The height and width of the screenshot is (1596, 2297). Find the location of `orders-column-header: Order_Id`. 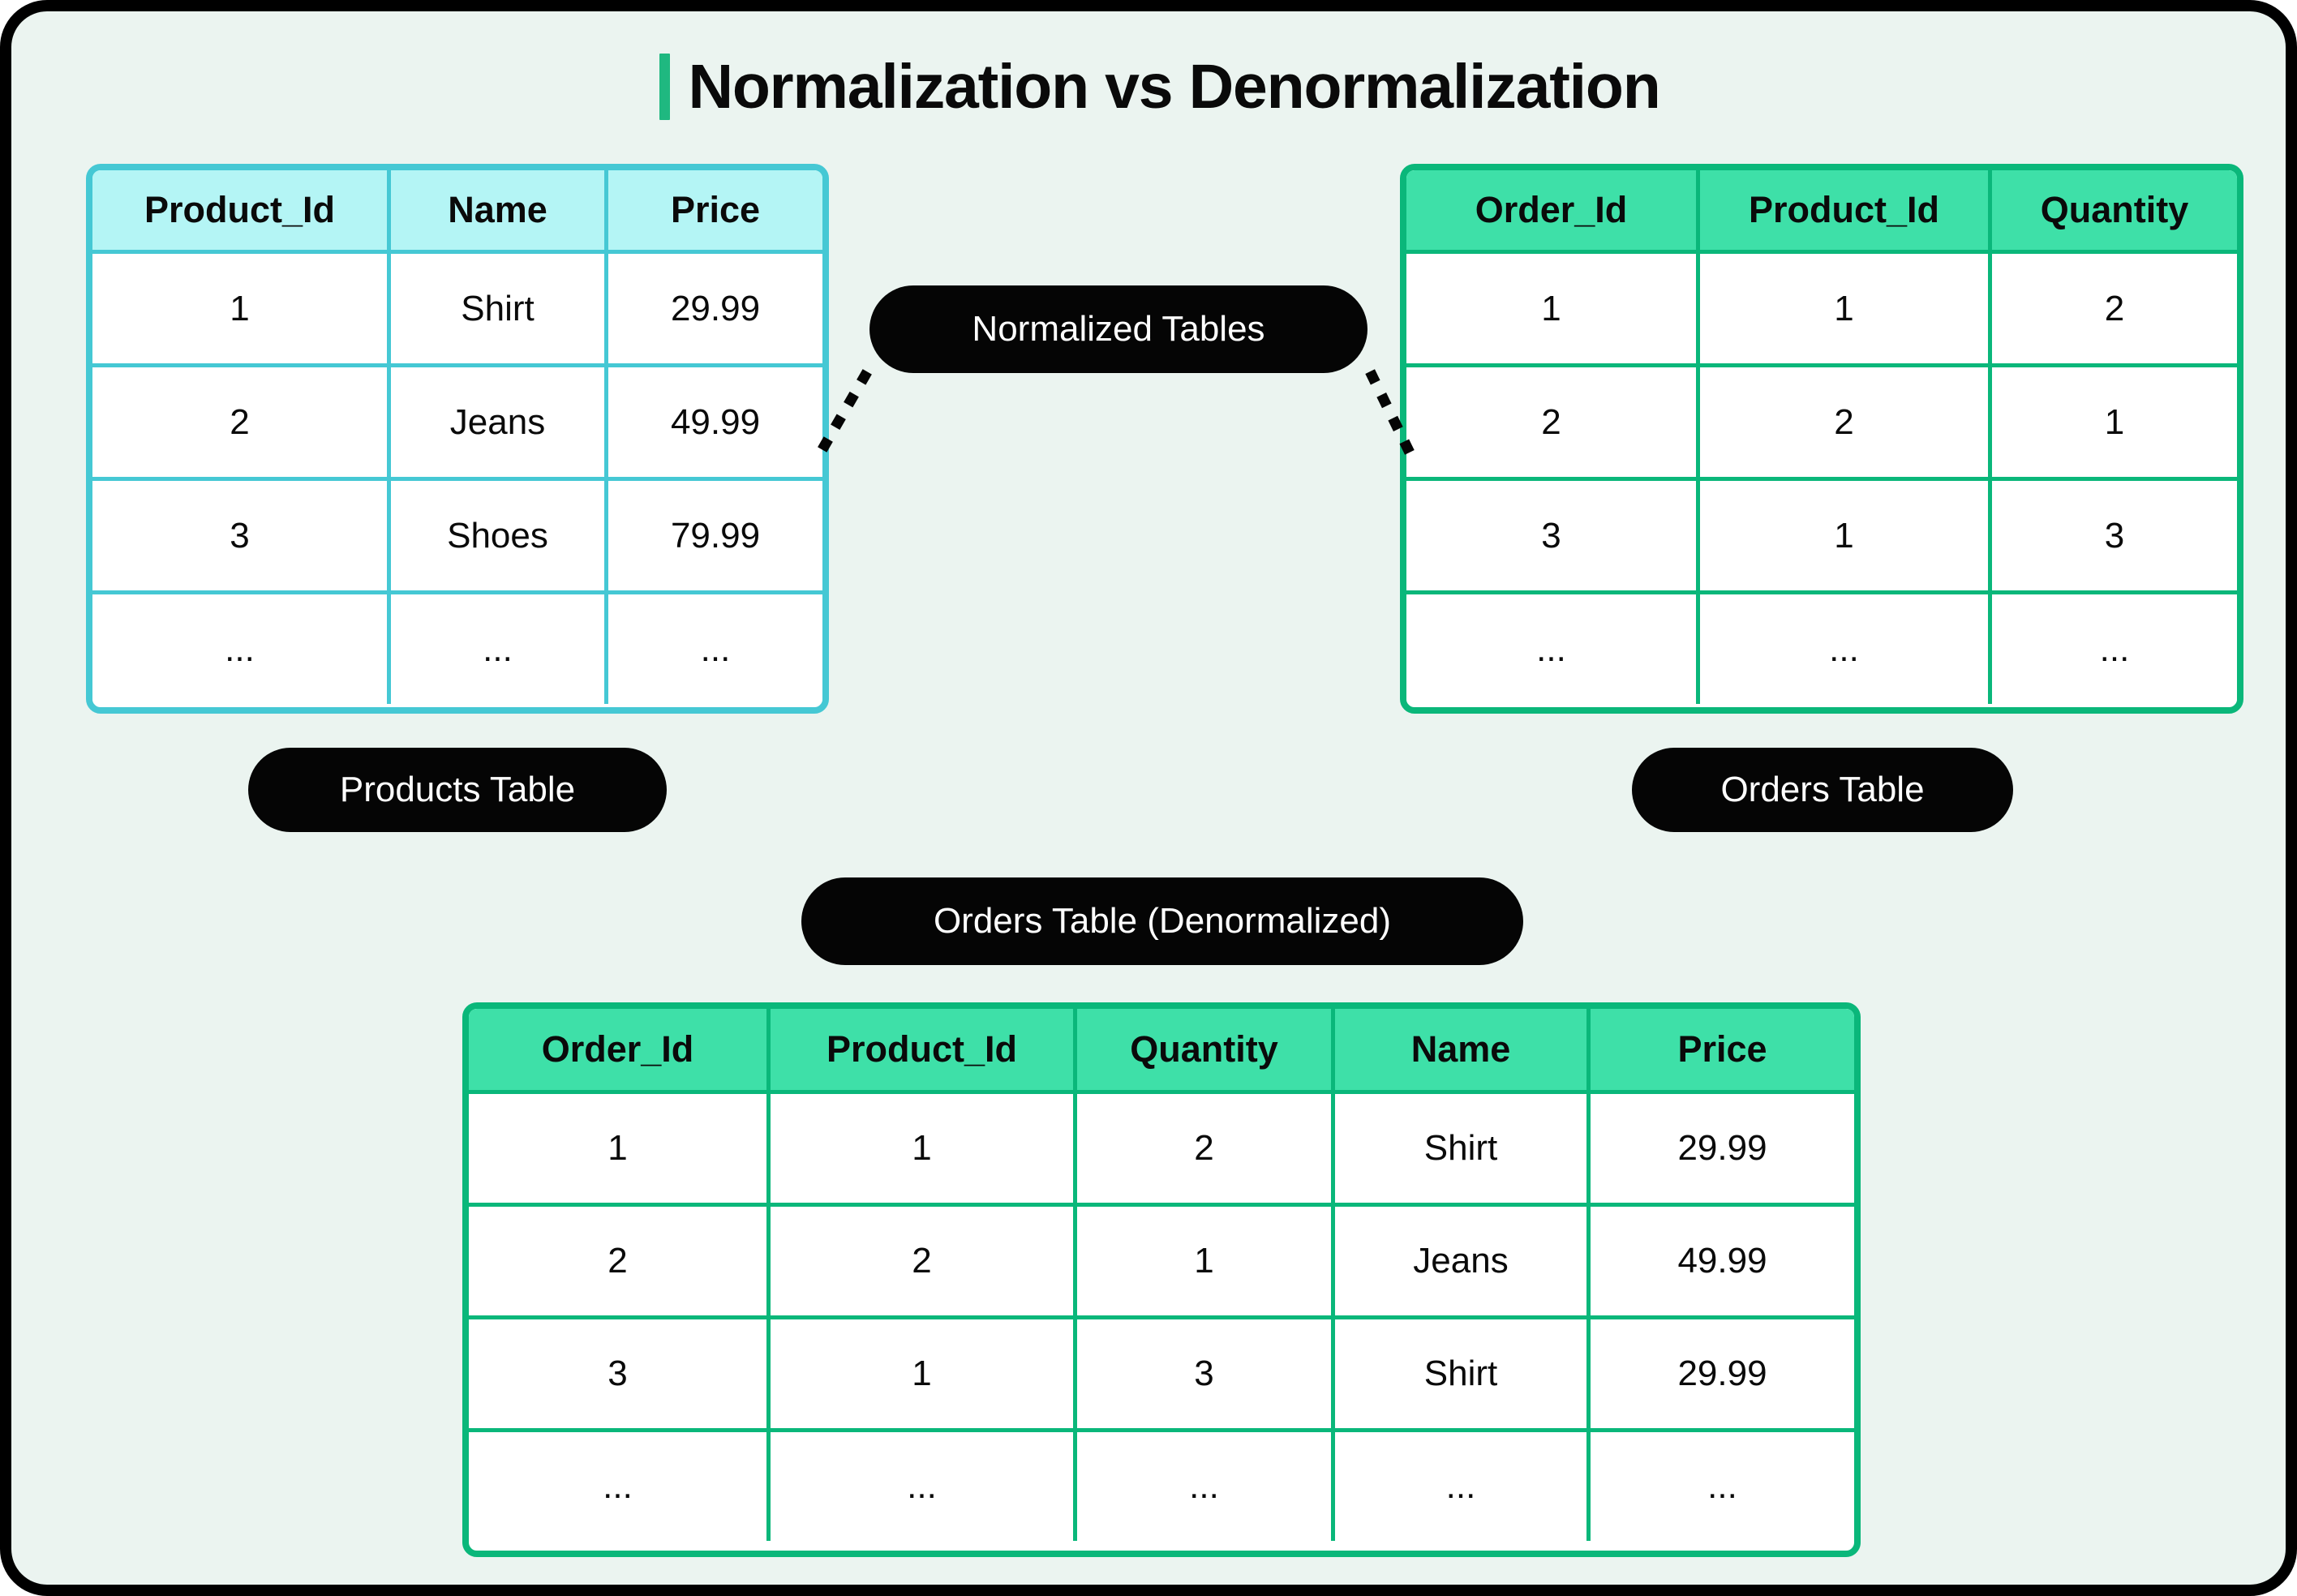

orders-column-header: Order_Id is located at coordinates (1553, 210).